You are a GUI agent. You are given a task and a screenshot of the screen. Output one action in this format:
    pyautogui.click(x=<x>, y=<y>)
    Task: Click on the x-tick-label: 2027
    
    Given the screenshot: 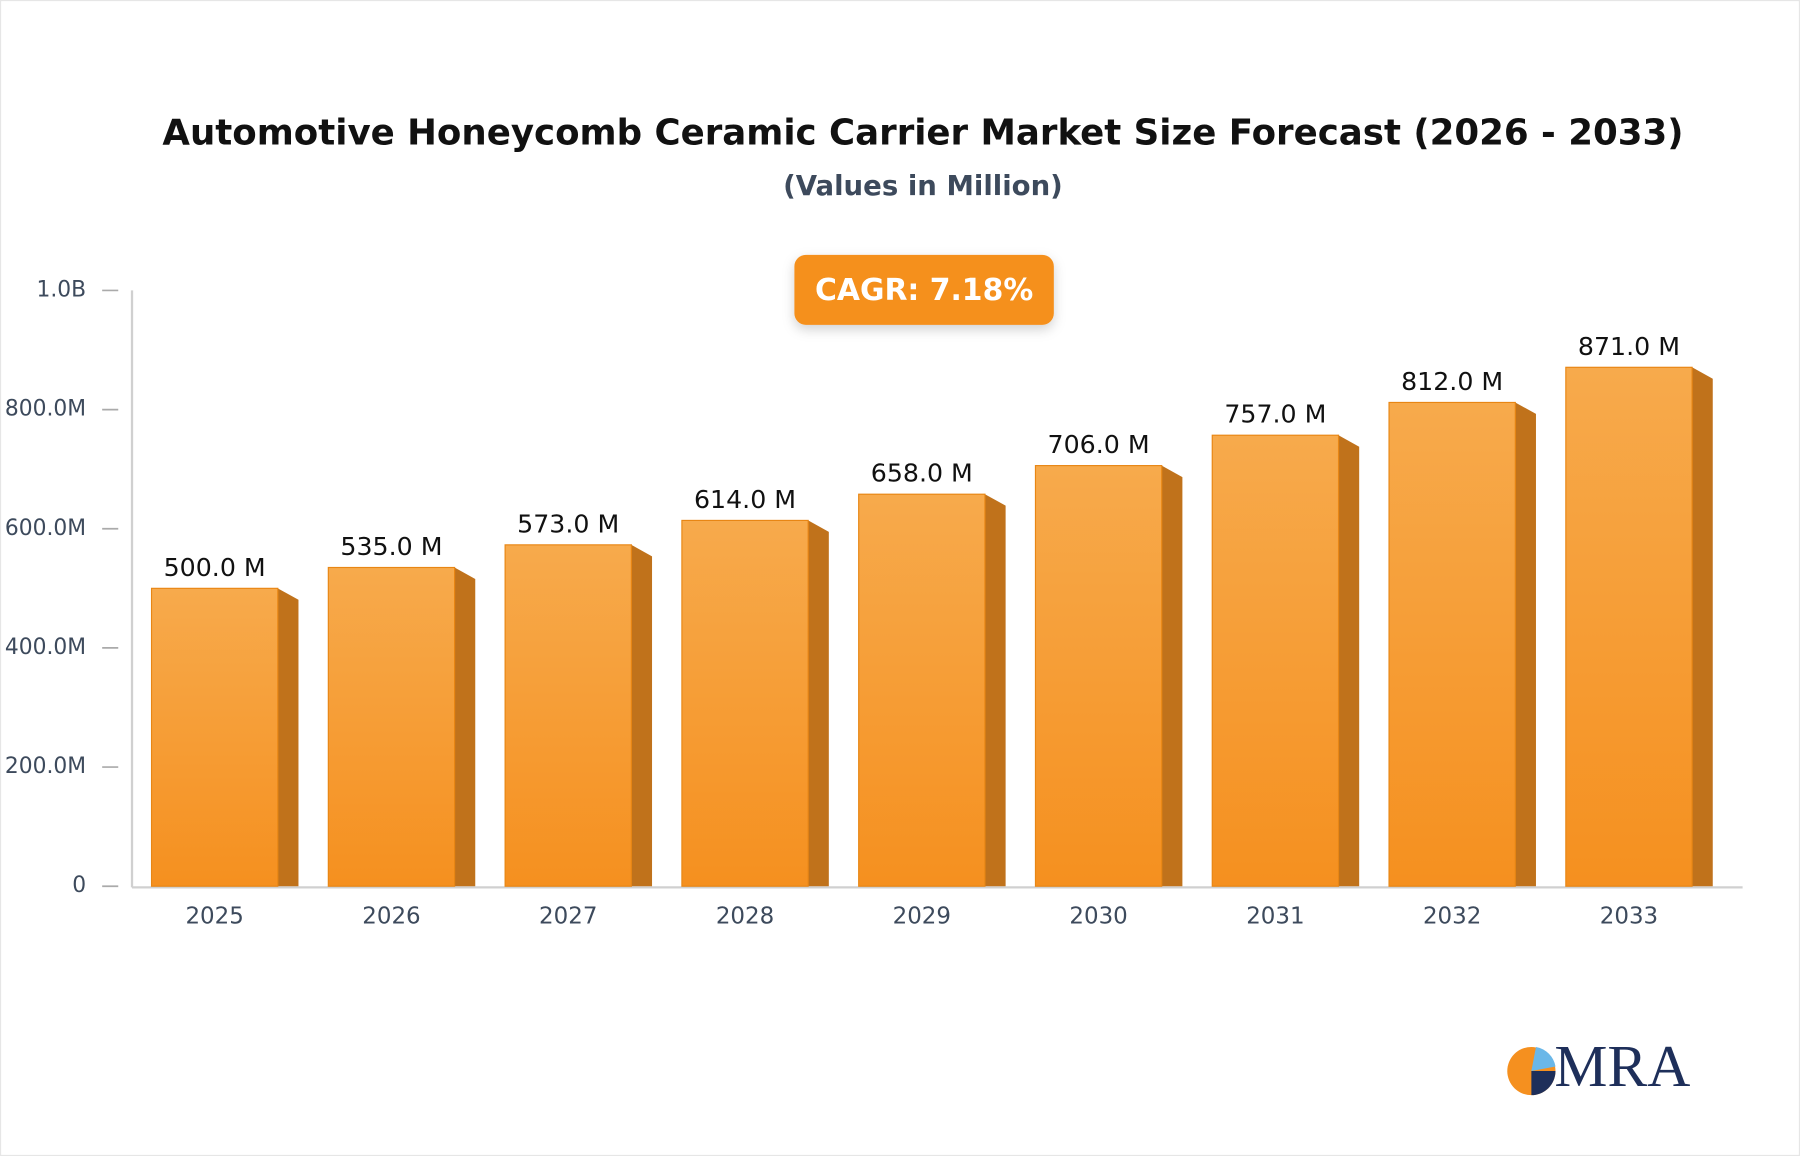 What is the action you would take?
    pyautogui.click(x=568, y=917)
    